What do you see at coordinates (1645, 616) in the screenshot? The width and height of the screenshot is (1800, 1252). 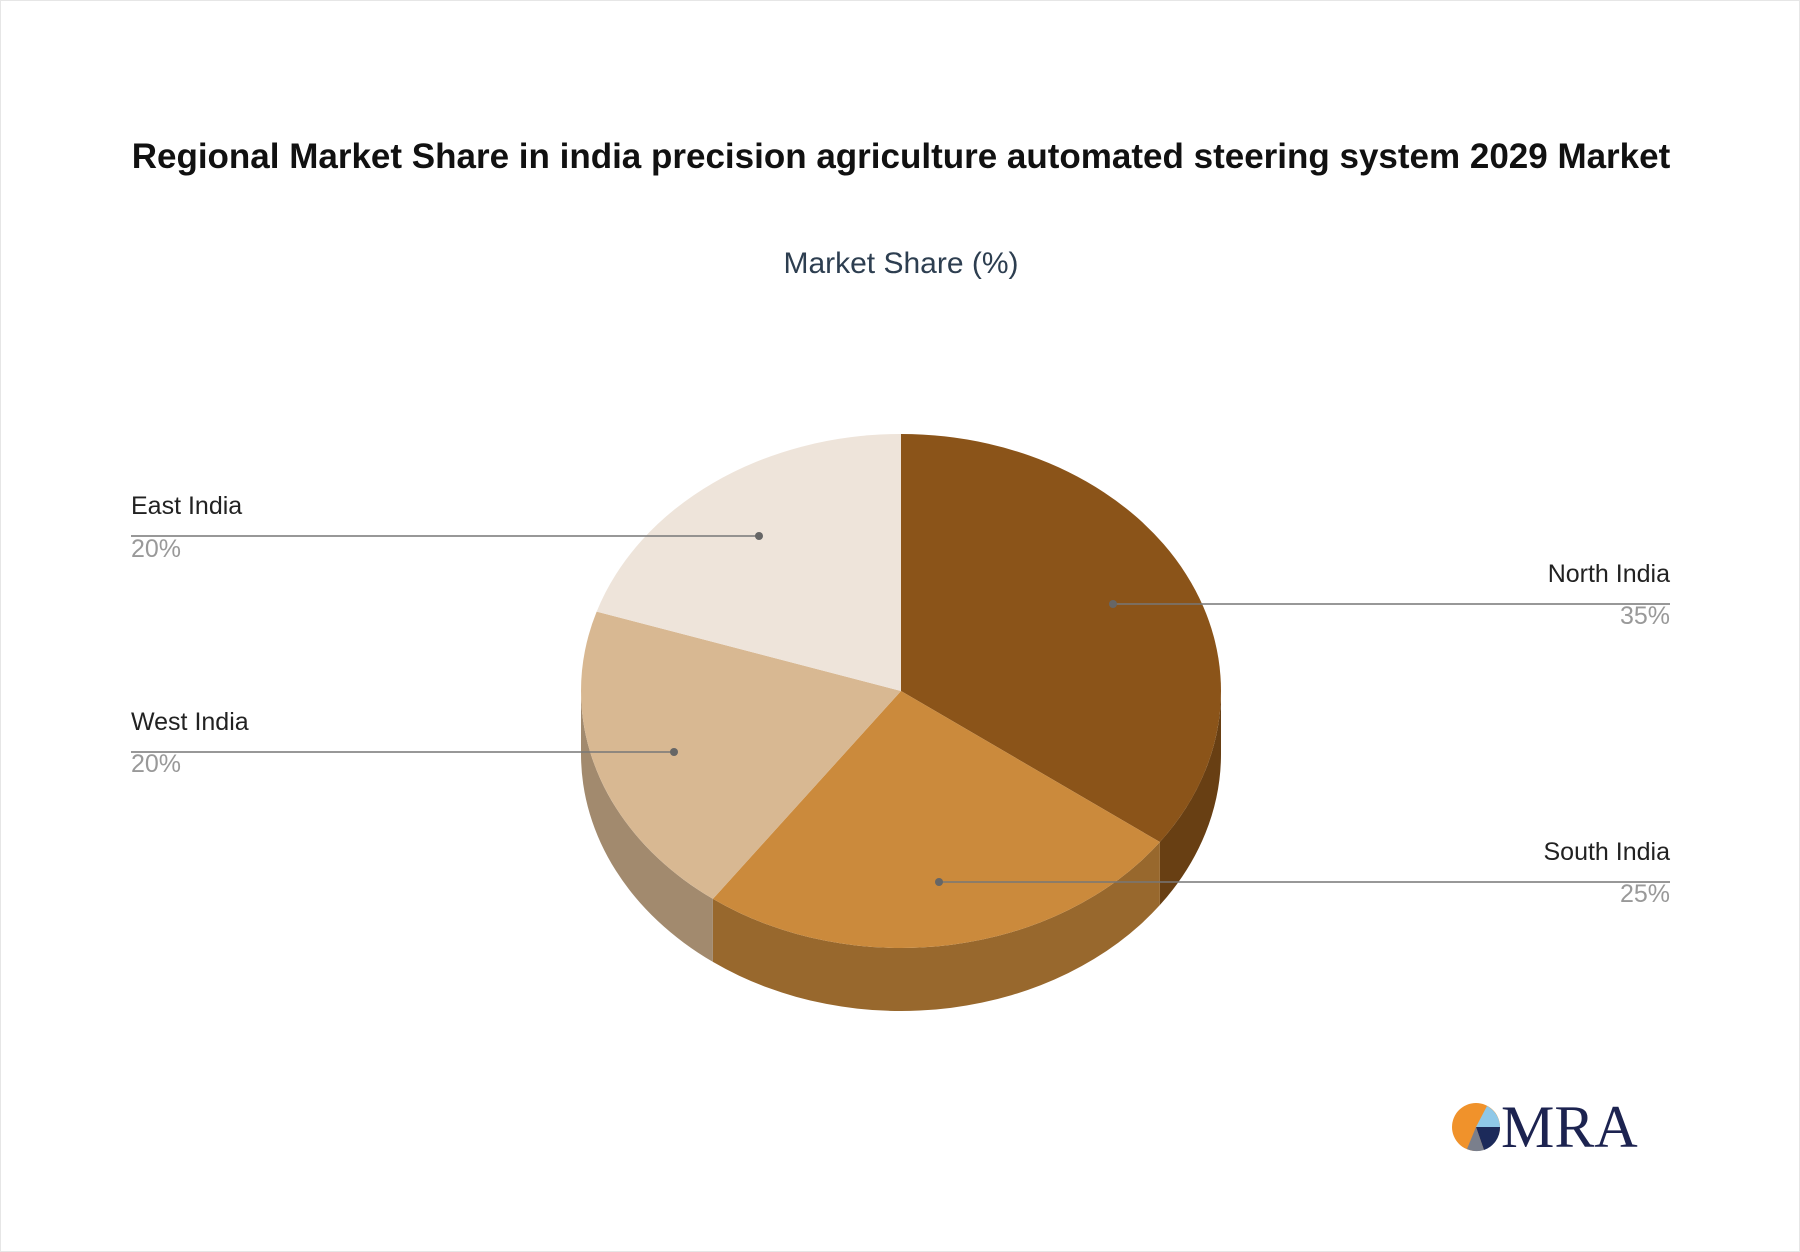 I see `slice-value-label: 35%` at bounding box center [1645, 616].